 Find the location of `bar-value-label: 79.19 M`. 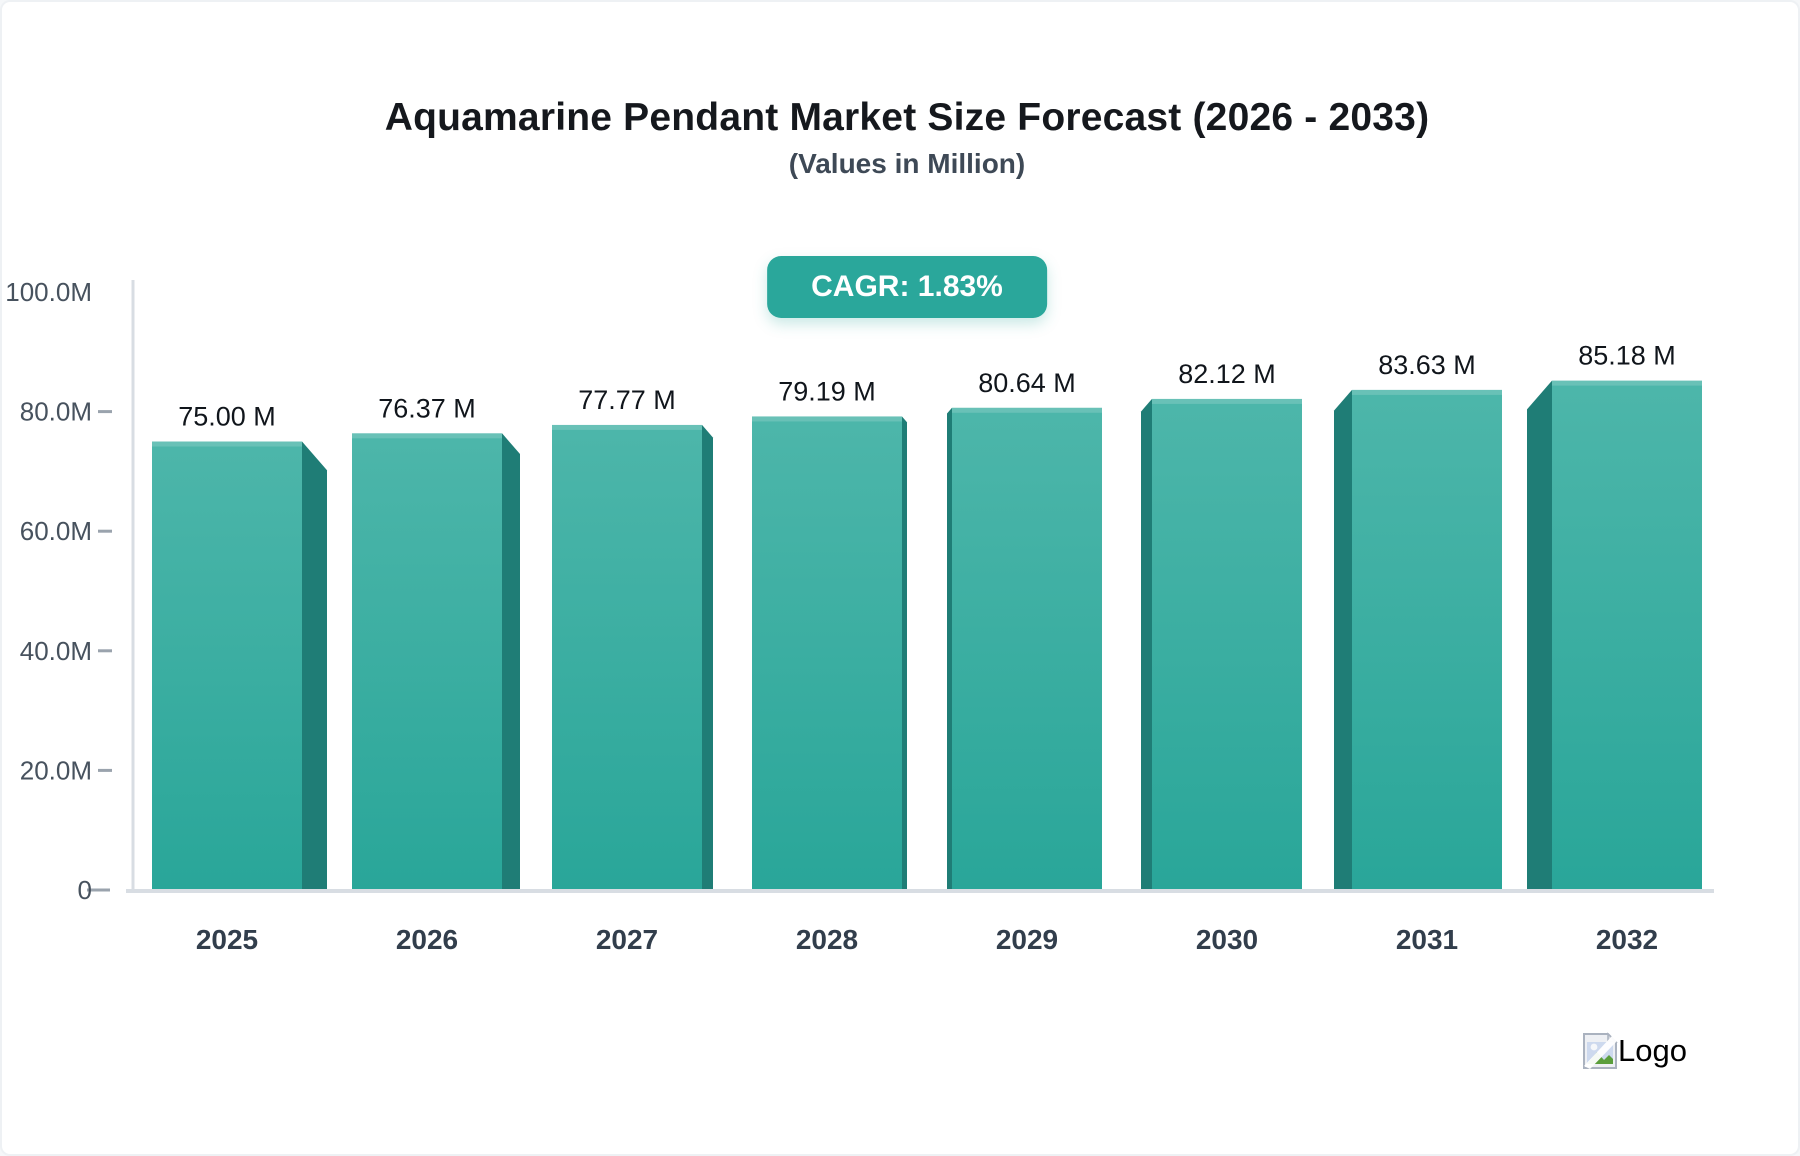

bar-value-label: 79.19 M is located at coordinates (827, 391).